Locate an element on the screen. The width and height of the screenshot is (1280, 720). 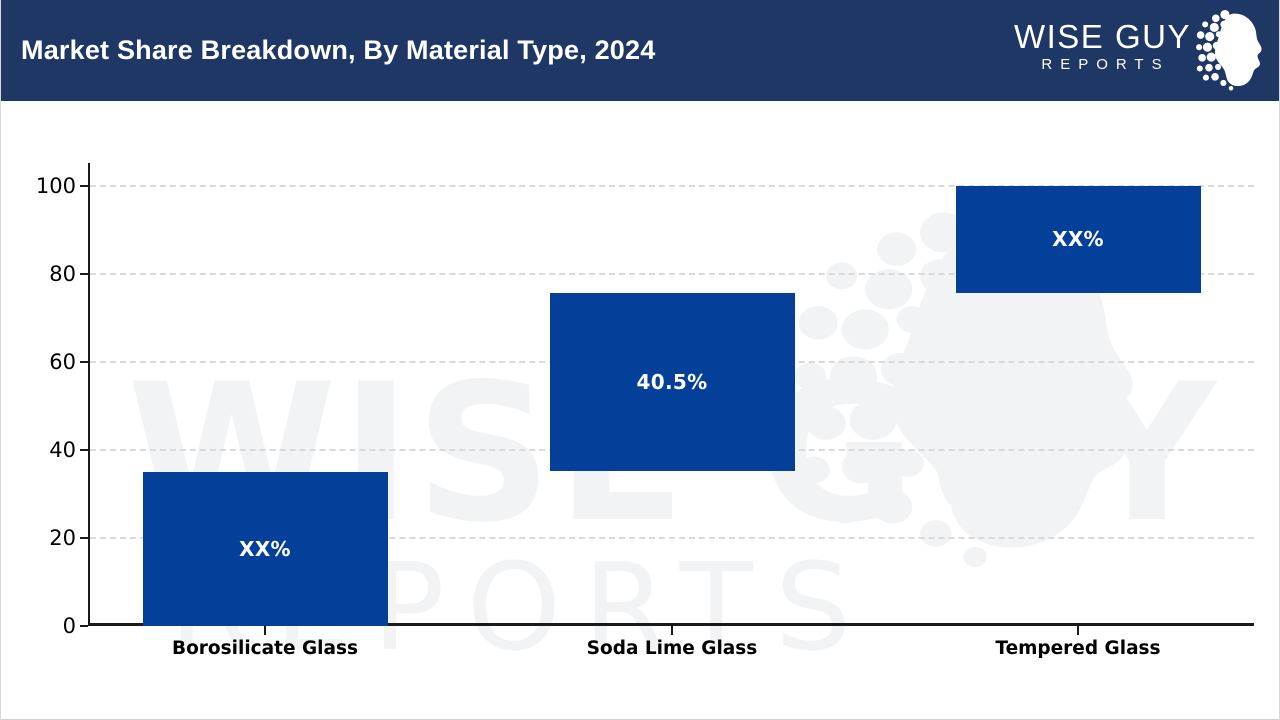
y-tick-label: 40 is located at coordinates (62, 449).